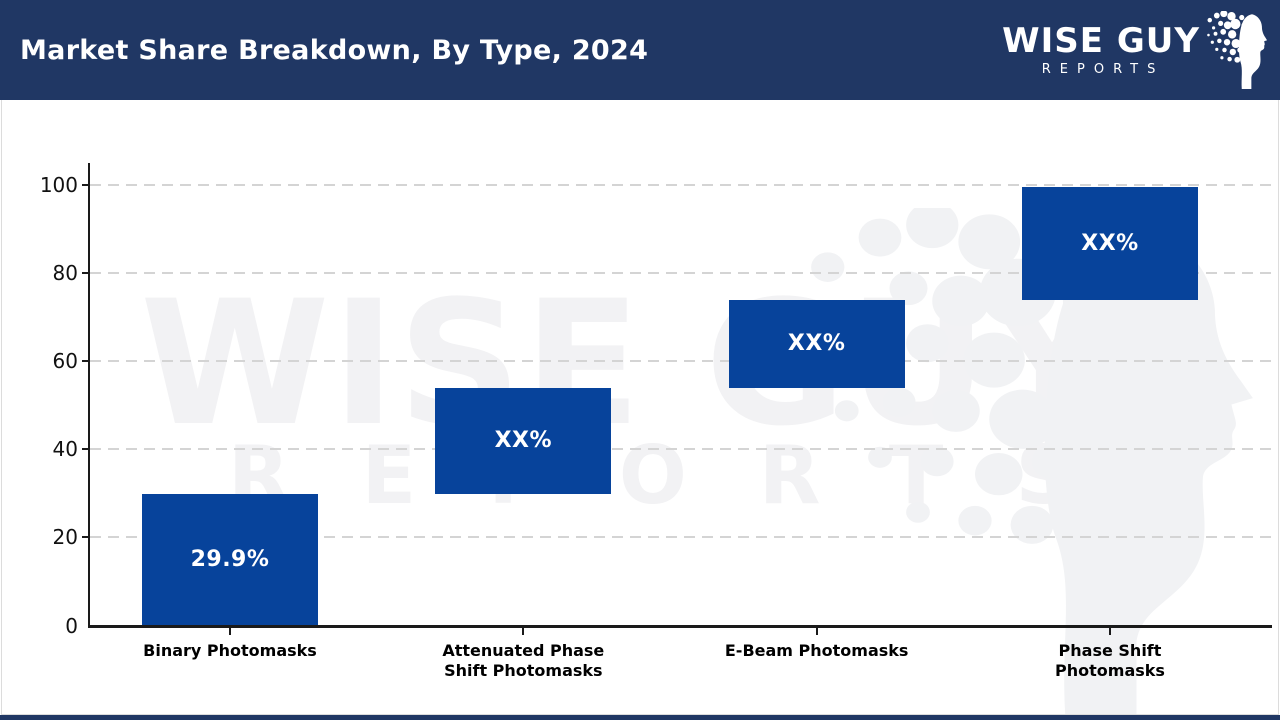 This screenshot has height=720, width=1280. What do you see at coordinates (89, 394) in the screenshot?
I see `y-axis-line` at bounding box center [89, 394].